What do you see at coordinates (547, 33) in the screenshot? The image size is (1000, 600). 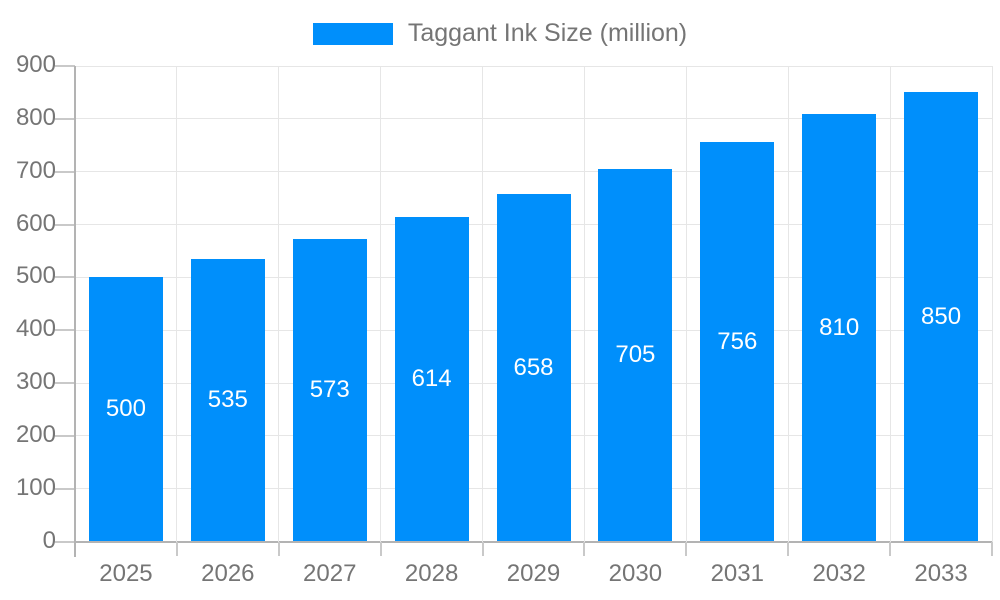 I see `legend-label: Taggant Ink Size (million)` at bounding box center [547, 33].